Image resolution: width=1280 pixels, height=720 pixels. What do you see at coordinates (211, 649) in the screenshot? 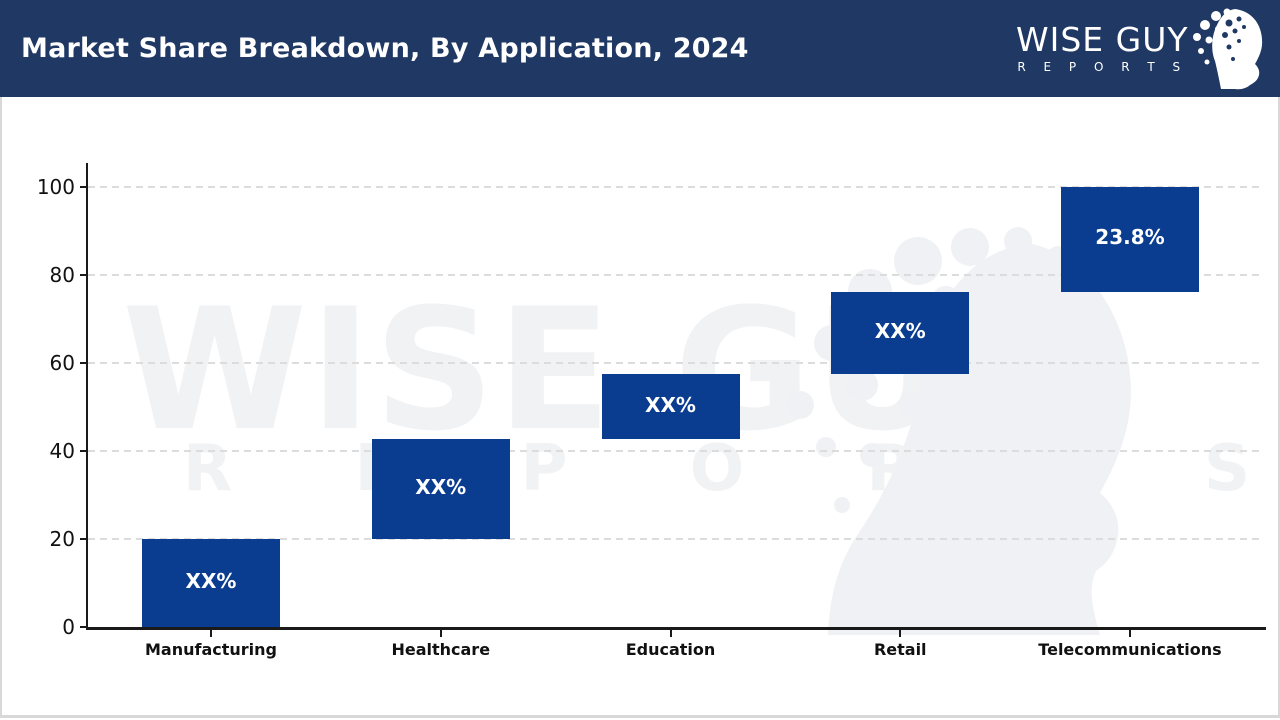
I see `x-axis-category-label: Manufacturing` at bounding box center [211, 649].